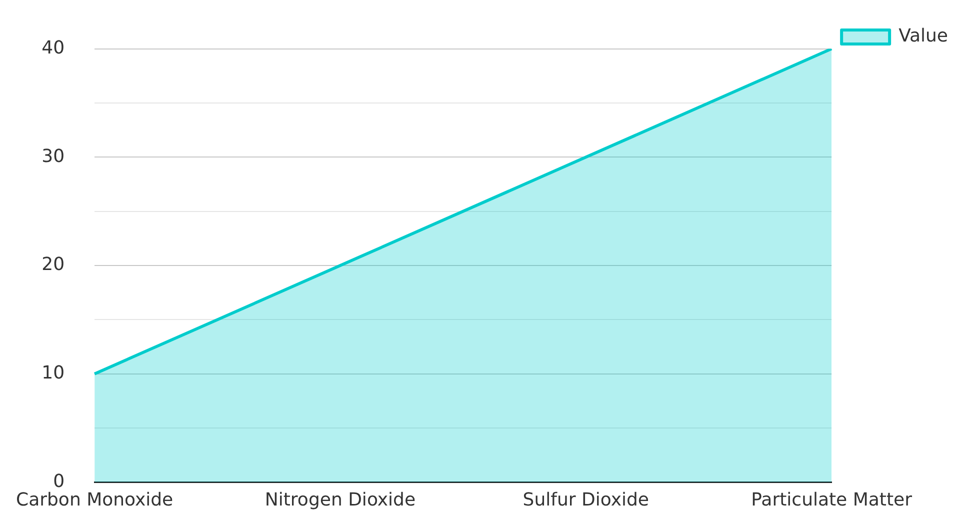 The height and width of the screenshot is (531, 966). I want to click on y-tick-label: 30, so click(53, 156).